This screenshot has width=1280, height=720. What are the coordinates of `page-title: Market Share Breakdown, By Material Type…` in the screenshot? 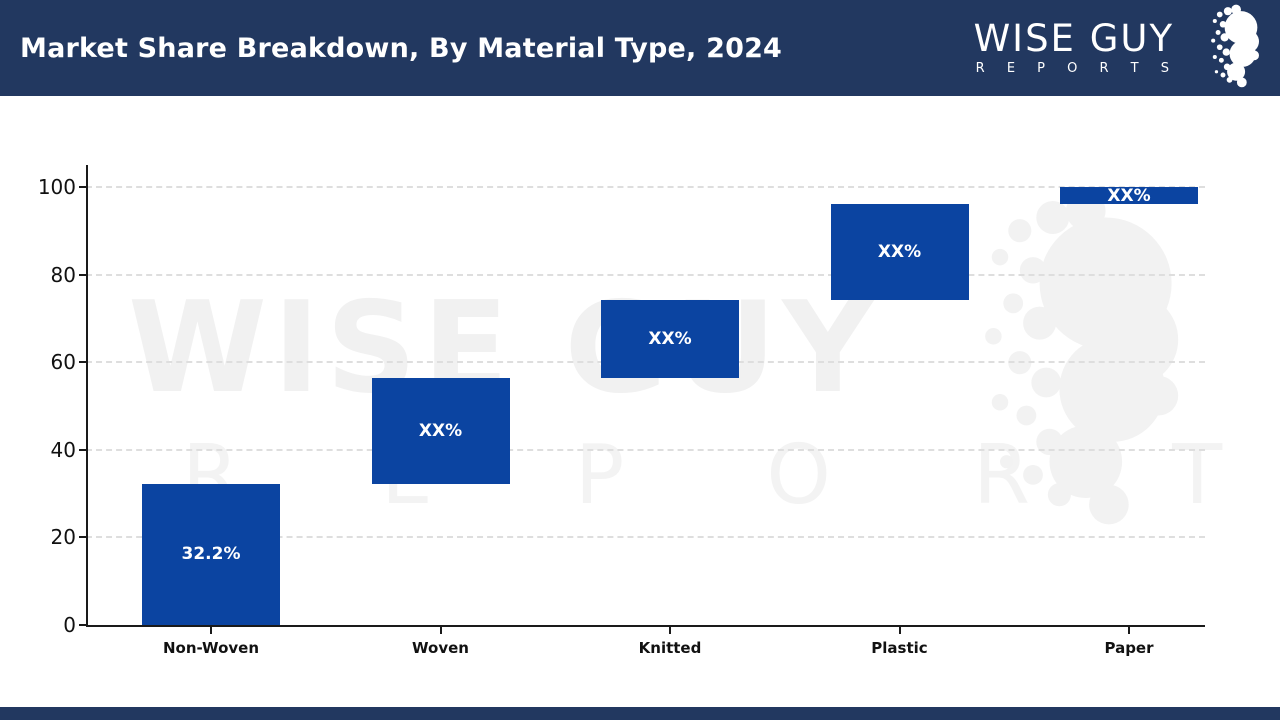 It's located at (401, 48).